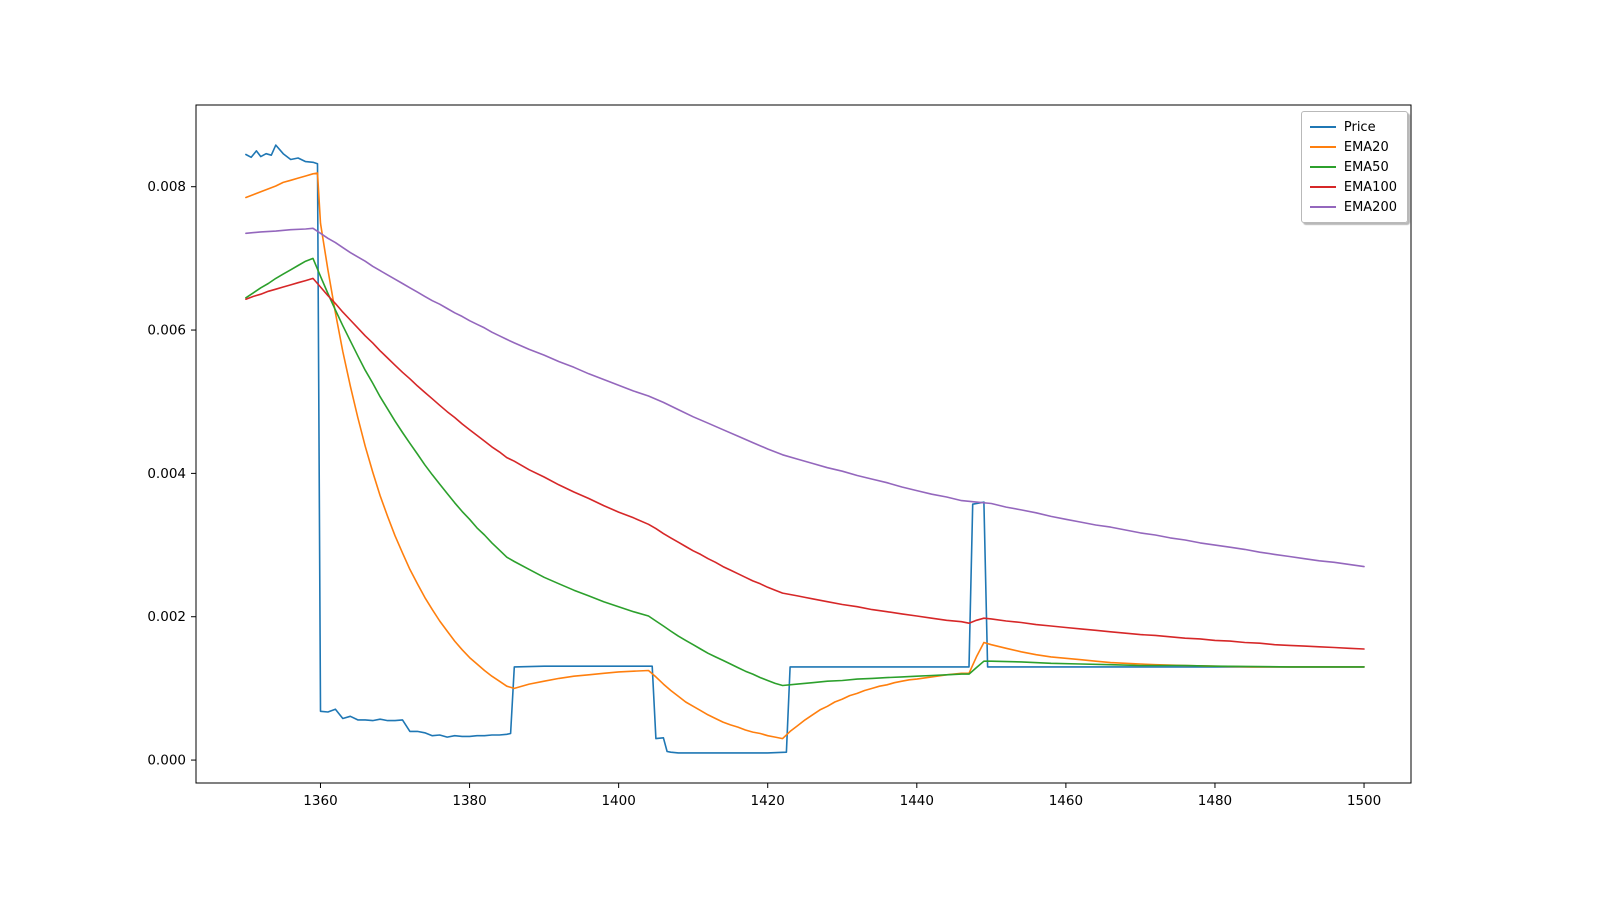 The height and width of the screenshot is (900, 1600). I want to click on legend-label: EMA20, so click(1366, 147).